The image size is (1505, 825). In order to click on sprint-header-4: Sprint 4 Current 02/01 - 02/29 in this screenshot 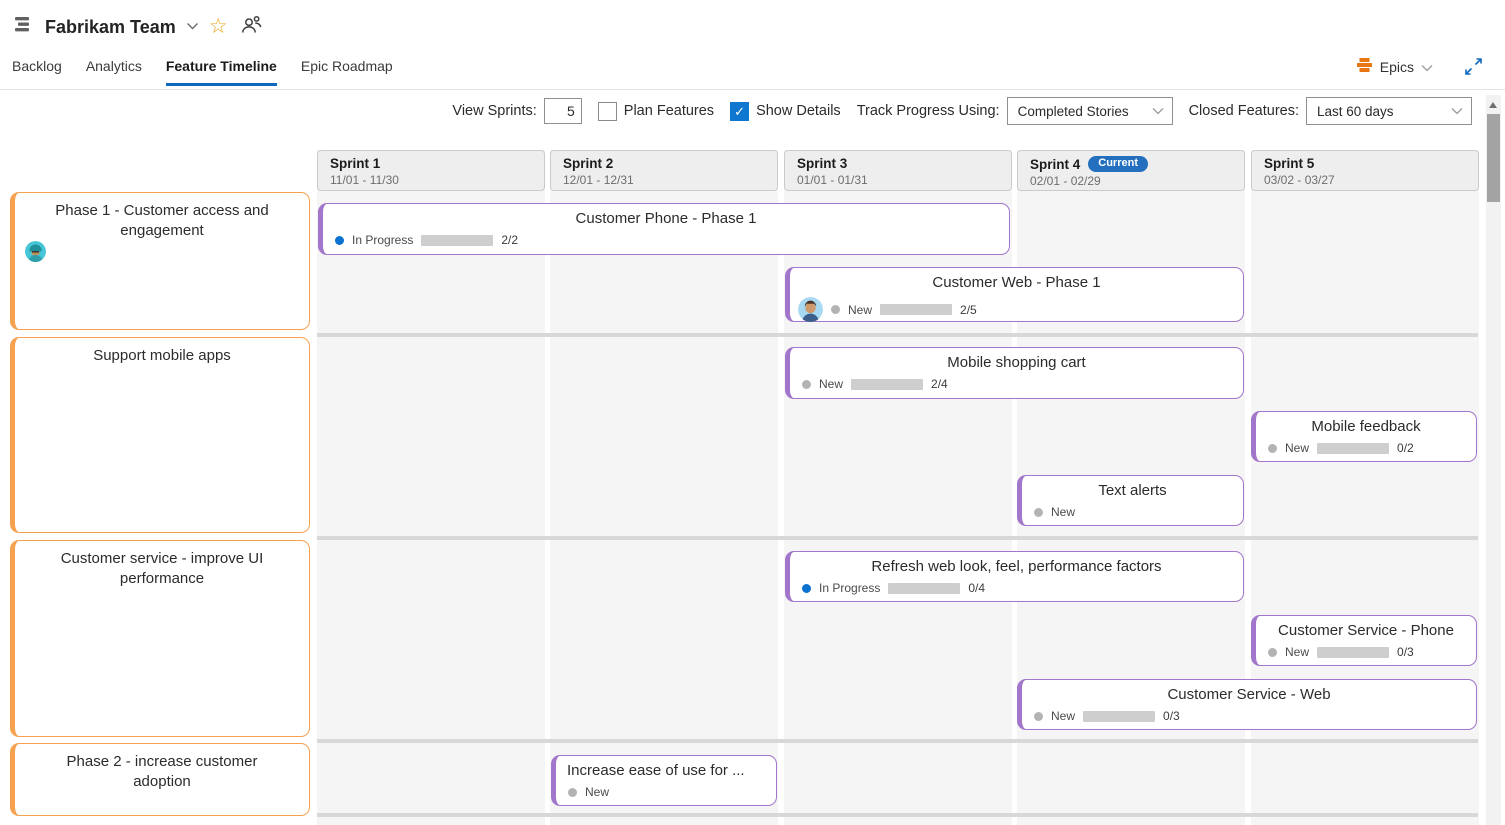, I will do `click(1131, 170)`.